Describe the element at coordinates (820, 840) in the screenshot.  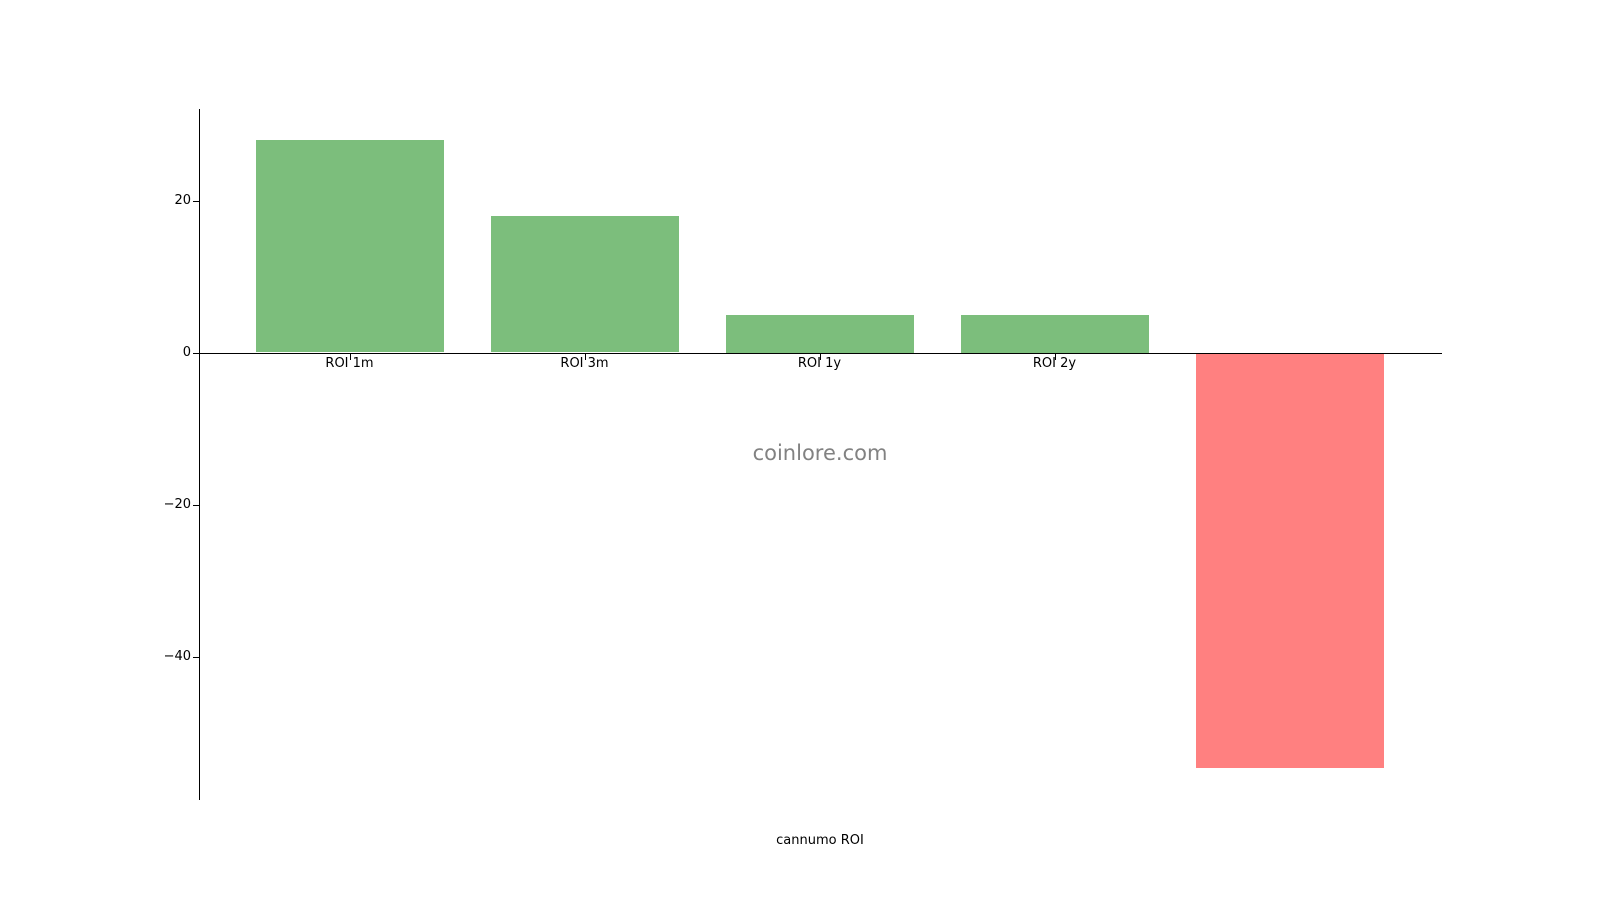
I see `x-axis-title: cannumo ROI` at that location.